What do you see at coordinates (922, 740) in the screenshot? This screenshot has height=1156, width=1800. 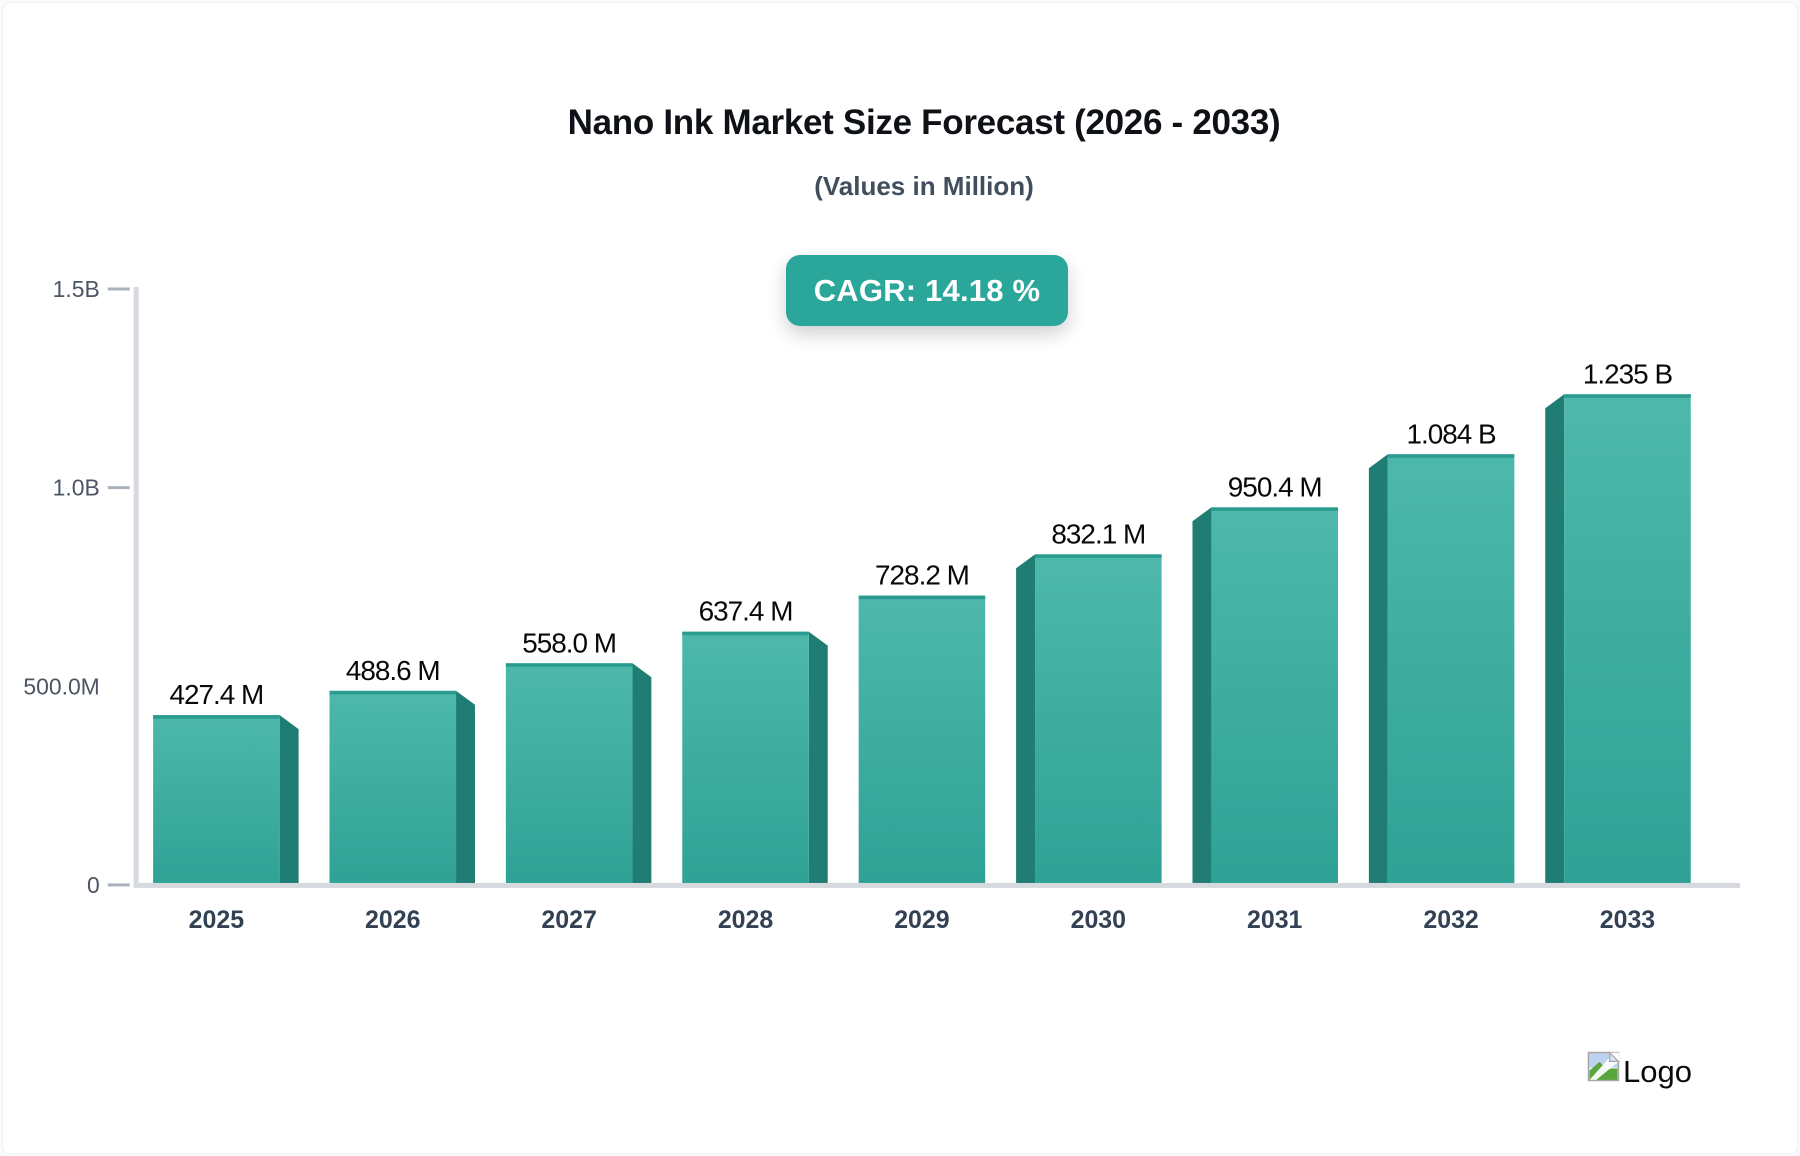 I see `bar-2029` at bounding box center [922, 740].